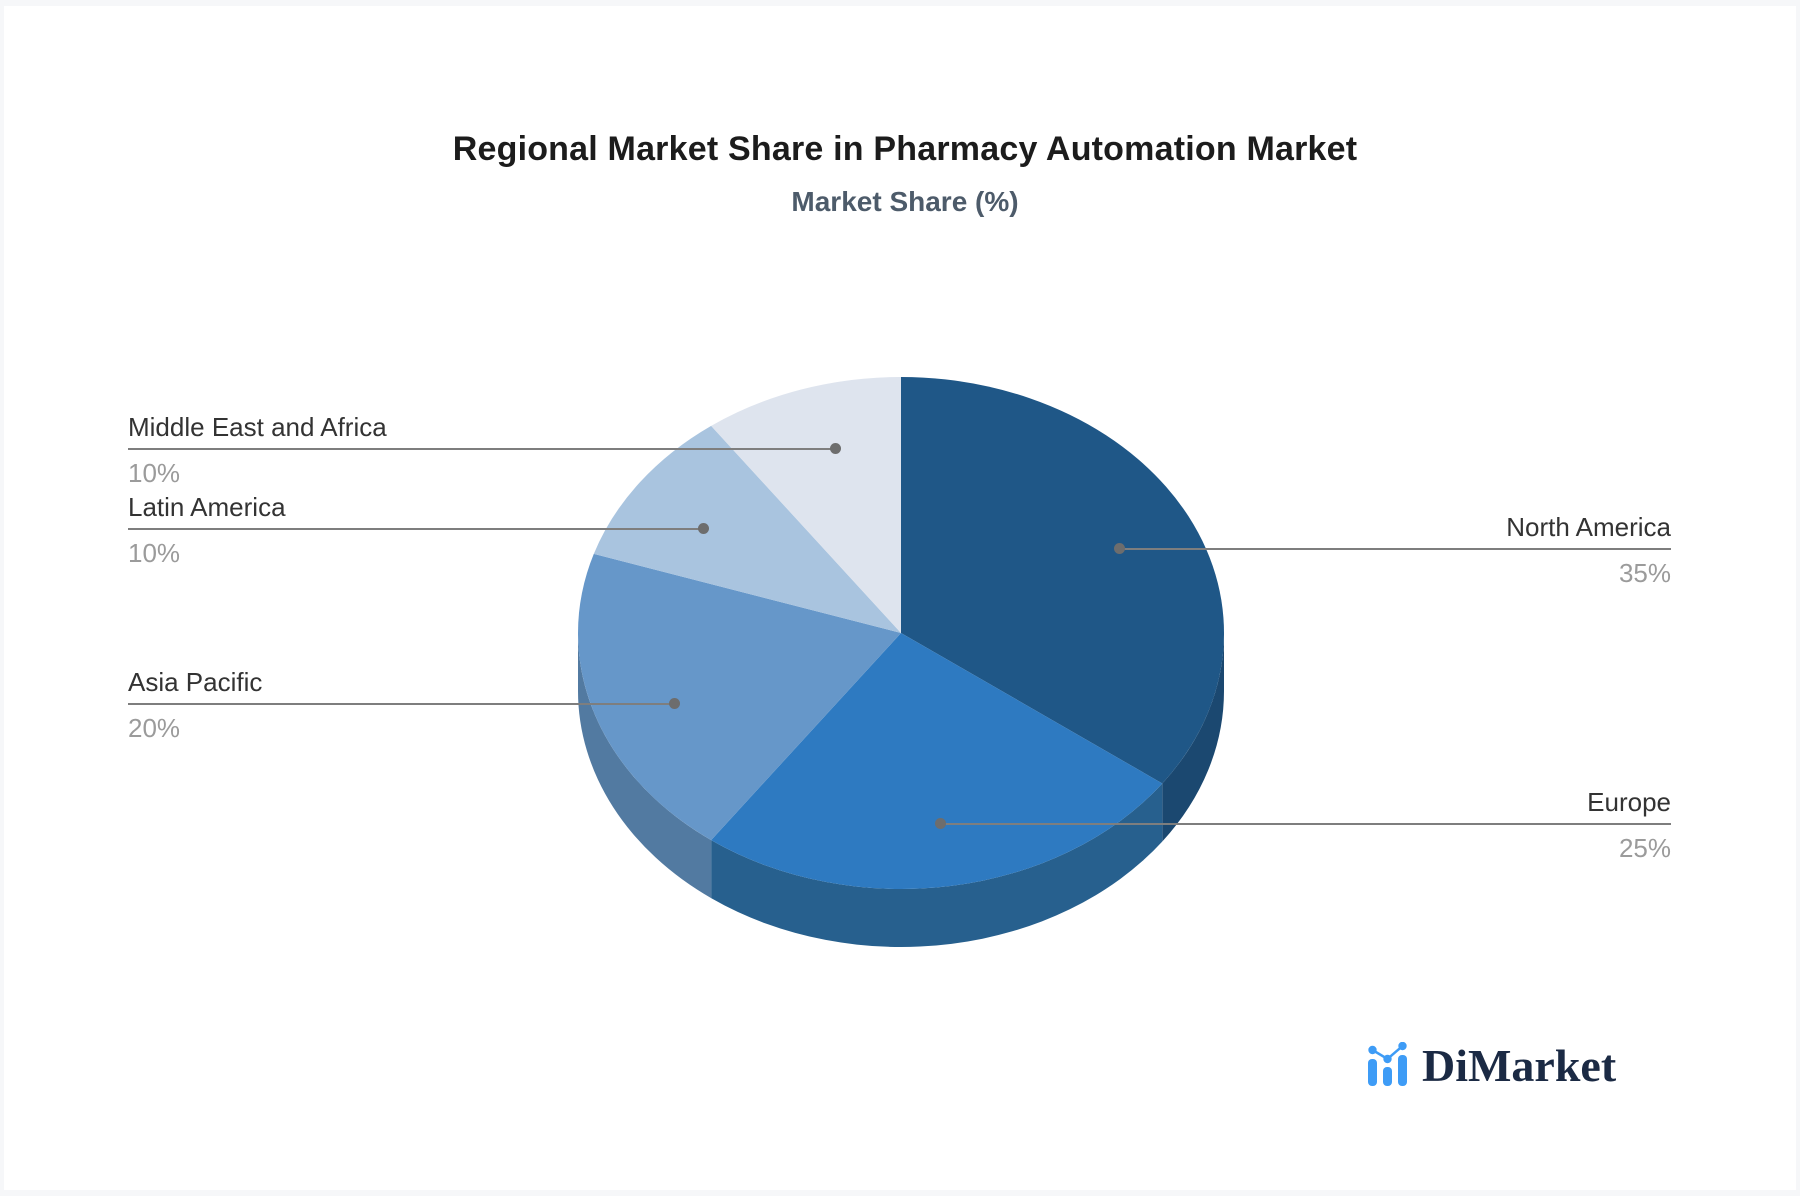  What do you see at coordinates (2, 598) in the screenshot?
I see `left-edge-strip` at bounding box center [2, 598].